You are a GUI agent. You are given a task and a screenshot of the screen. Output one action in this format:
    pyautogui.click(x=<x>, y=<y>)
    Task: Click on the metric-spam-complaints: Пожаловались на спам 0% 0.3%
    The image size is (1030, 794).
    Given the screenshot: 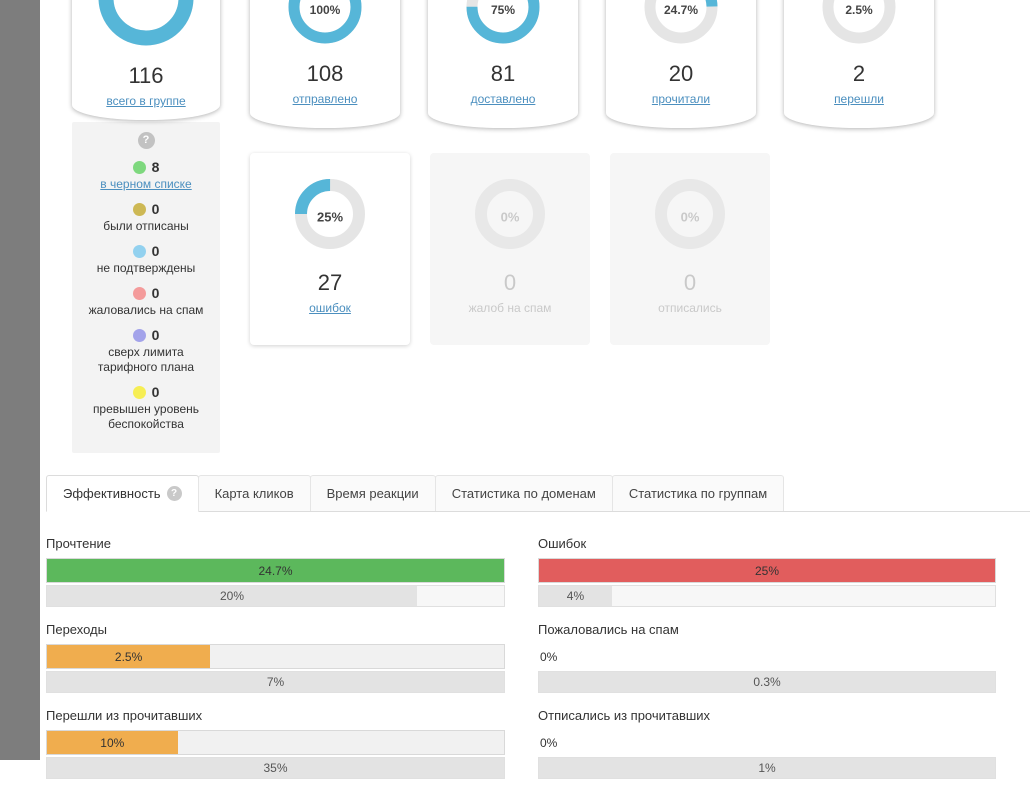 What is the action you would take?
    pyautogui.click(x=767, y=657)
    